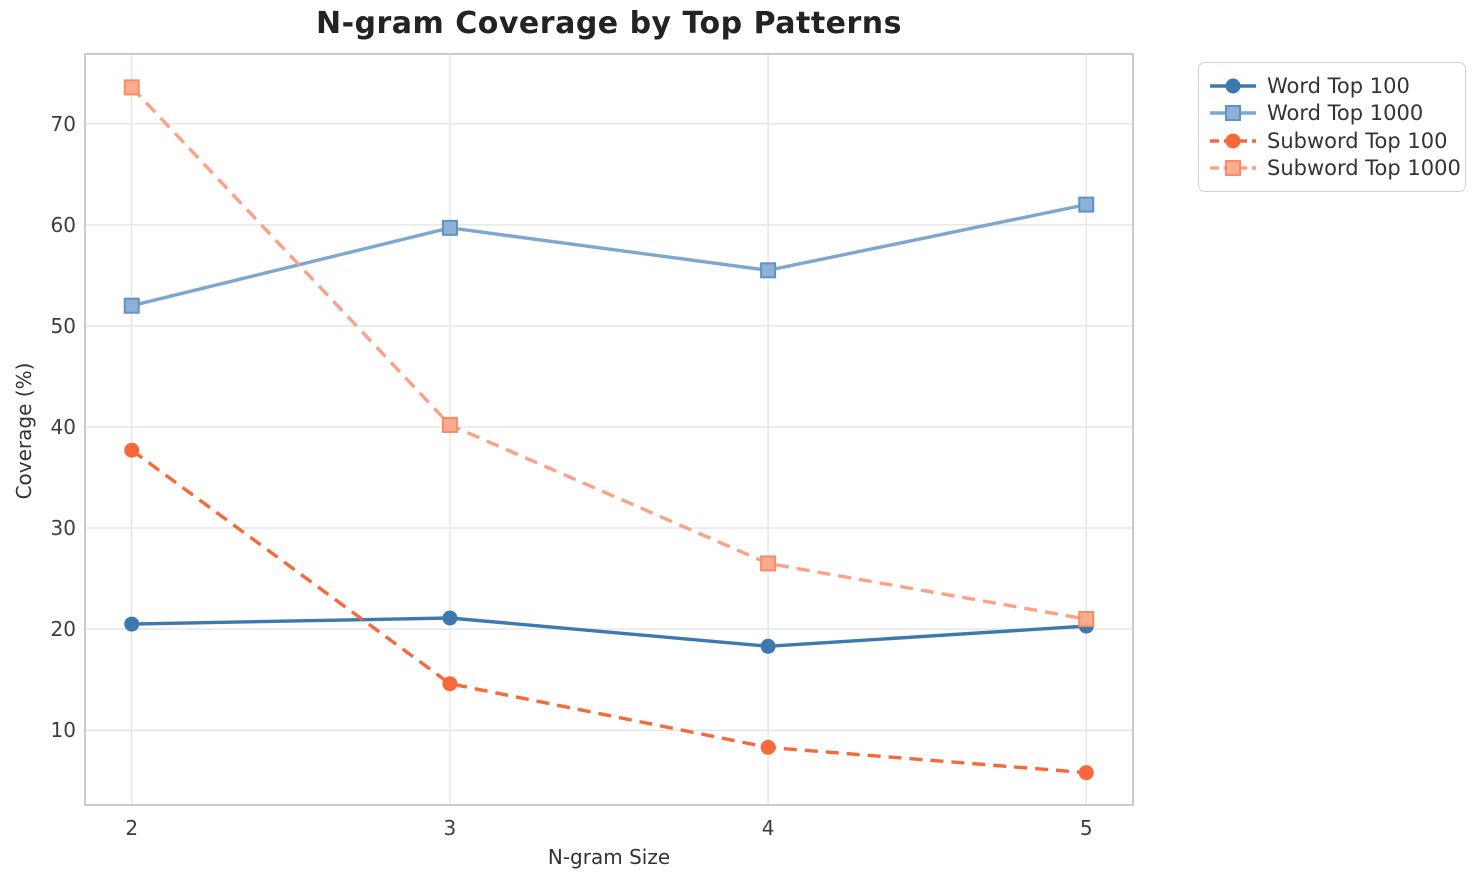 The height and width of the screenshot is (885, 1479). What do you see at coordinates (450, 828) in the screenshot?
I see `x-tick-label: 3` at bounding box center [450, 828].